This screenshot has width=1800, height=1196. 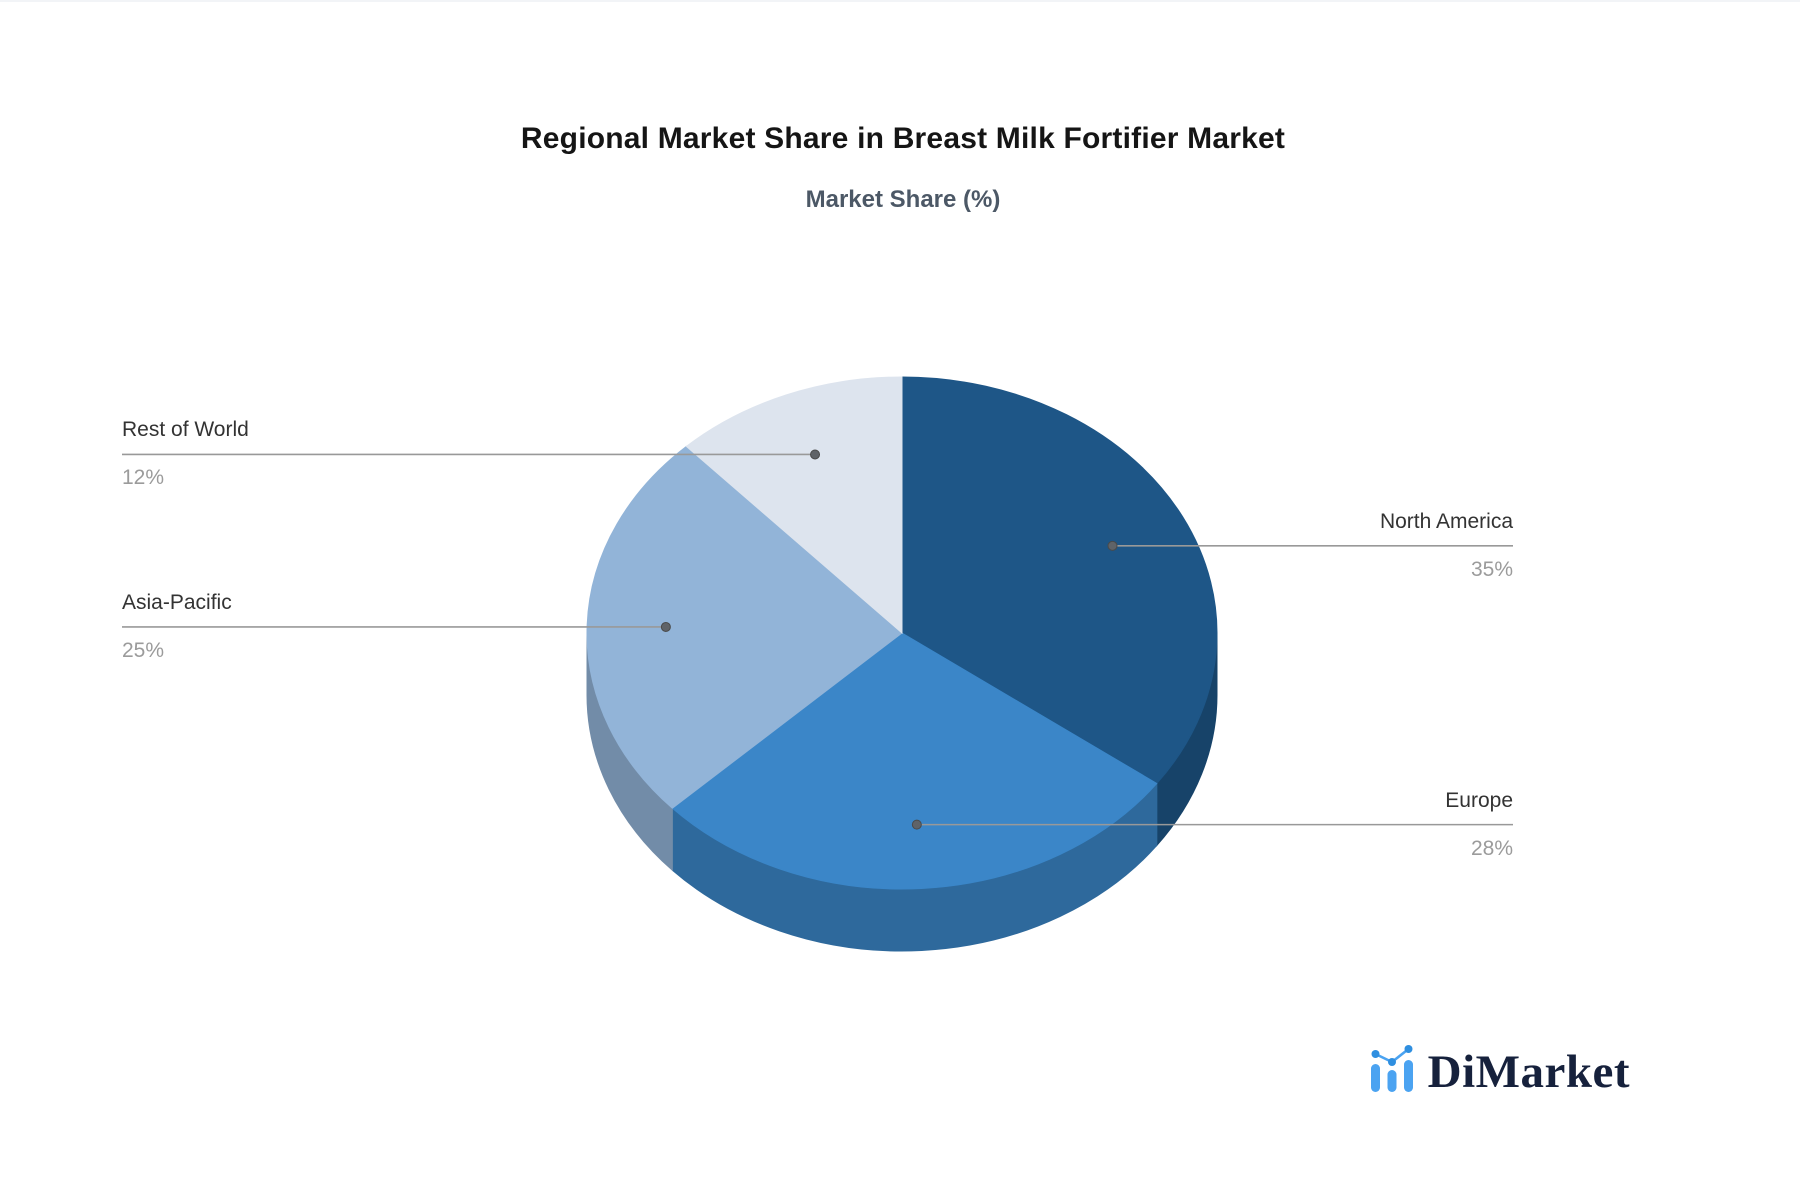 What do you see at coordinates (1391, 1068) in the screenshot?
I see `bar-line-chart-icon` at bounding box center [1391, 1068].